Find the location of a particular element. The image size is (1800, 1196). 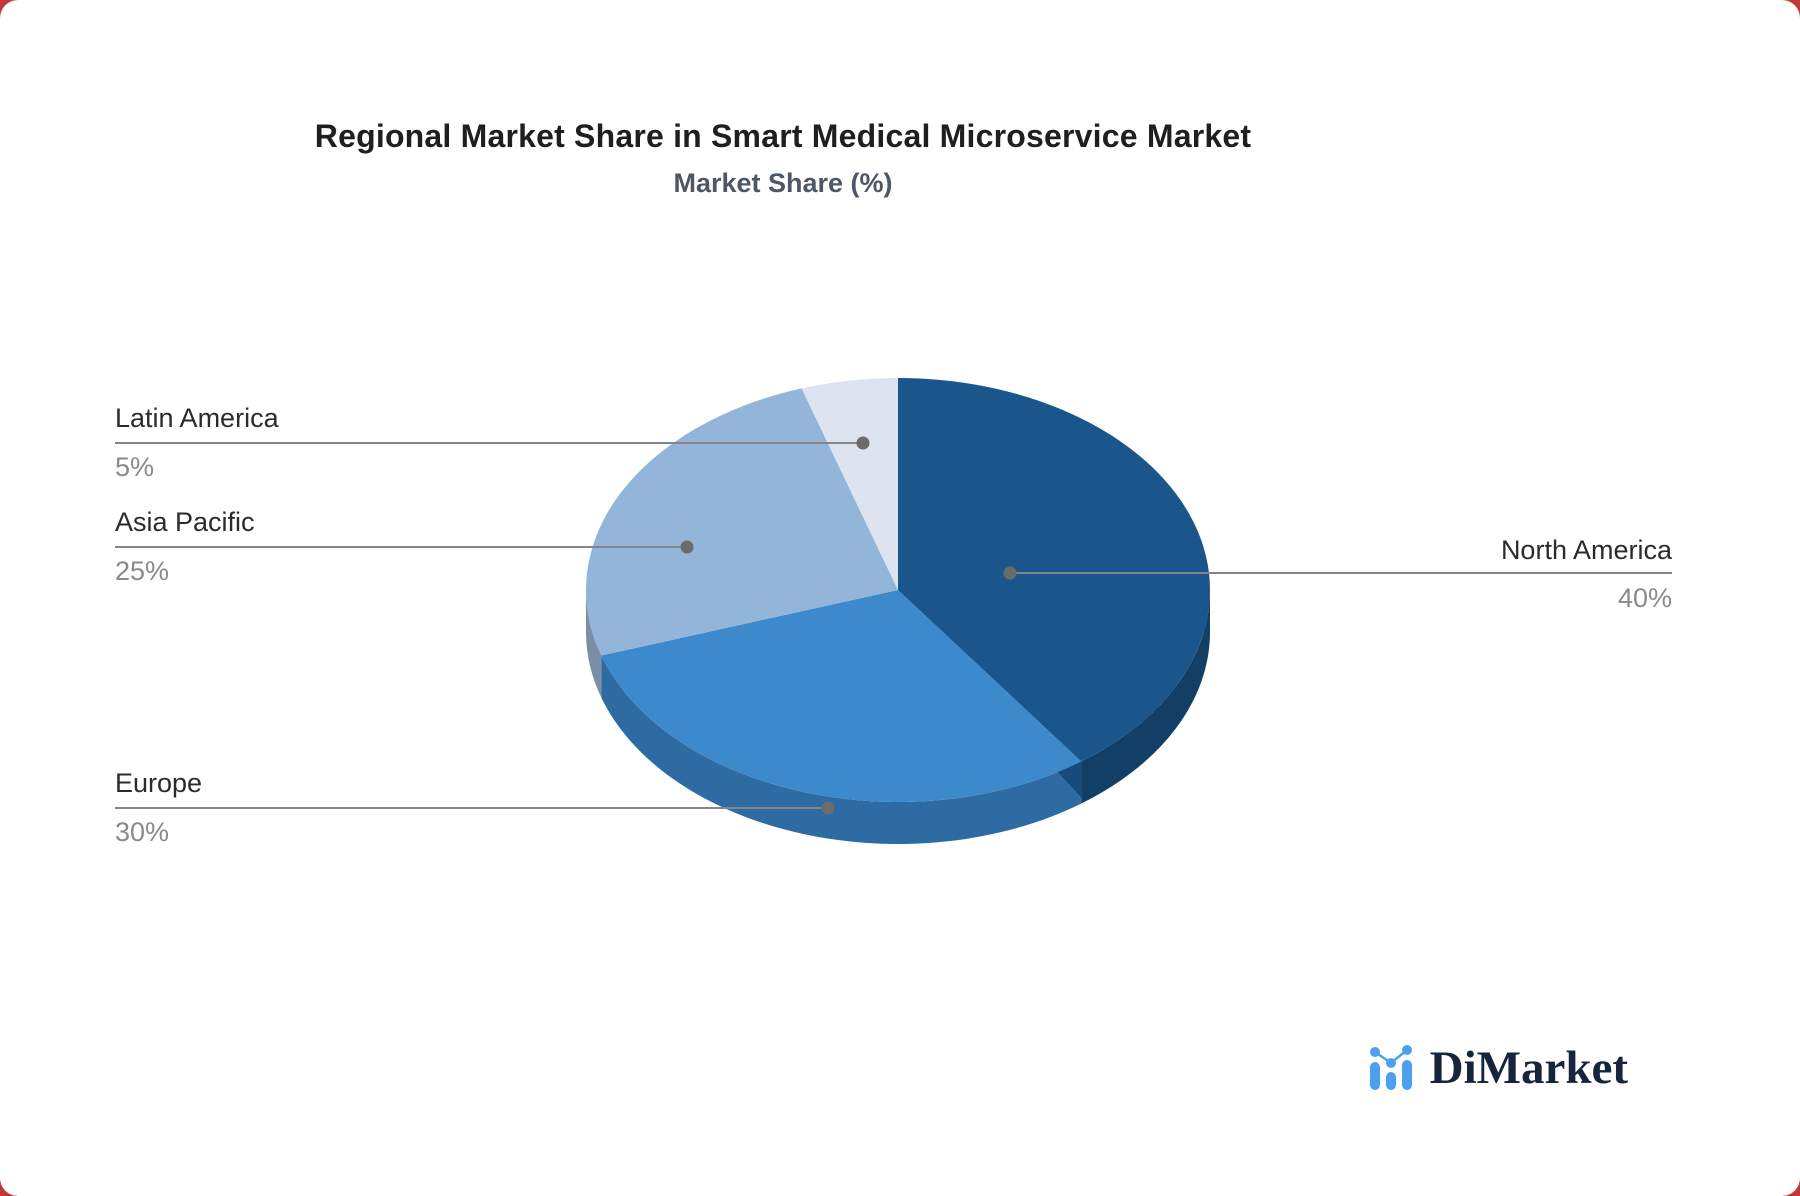

slice-value: 40% is located at coordinates (1644, 597).